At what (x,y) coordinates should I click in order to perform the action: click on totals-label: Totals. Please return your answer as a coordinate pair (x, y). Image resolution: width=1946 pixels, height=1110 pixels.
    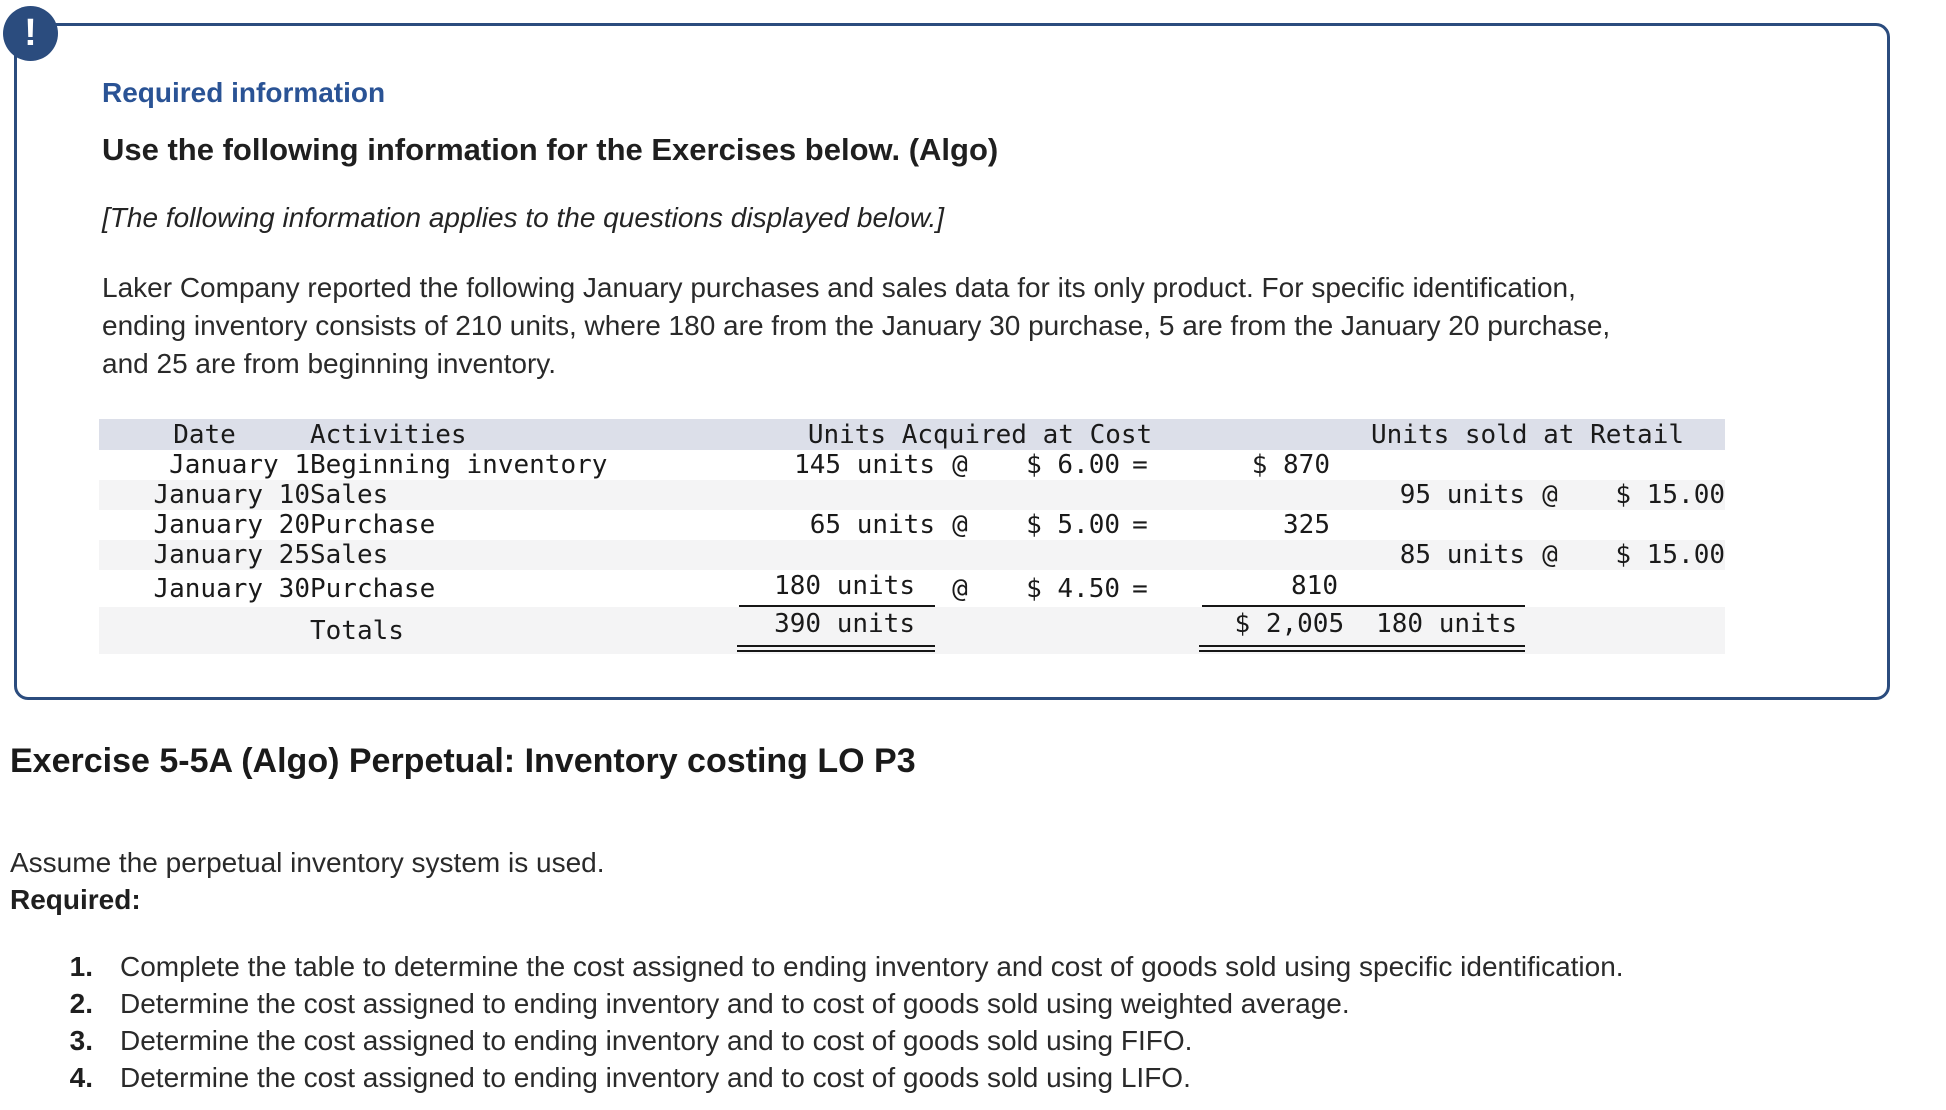
    Looking at the image, I should click on (357, 630).